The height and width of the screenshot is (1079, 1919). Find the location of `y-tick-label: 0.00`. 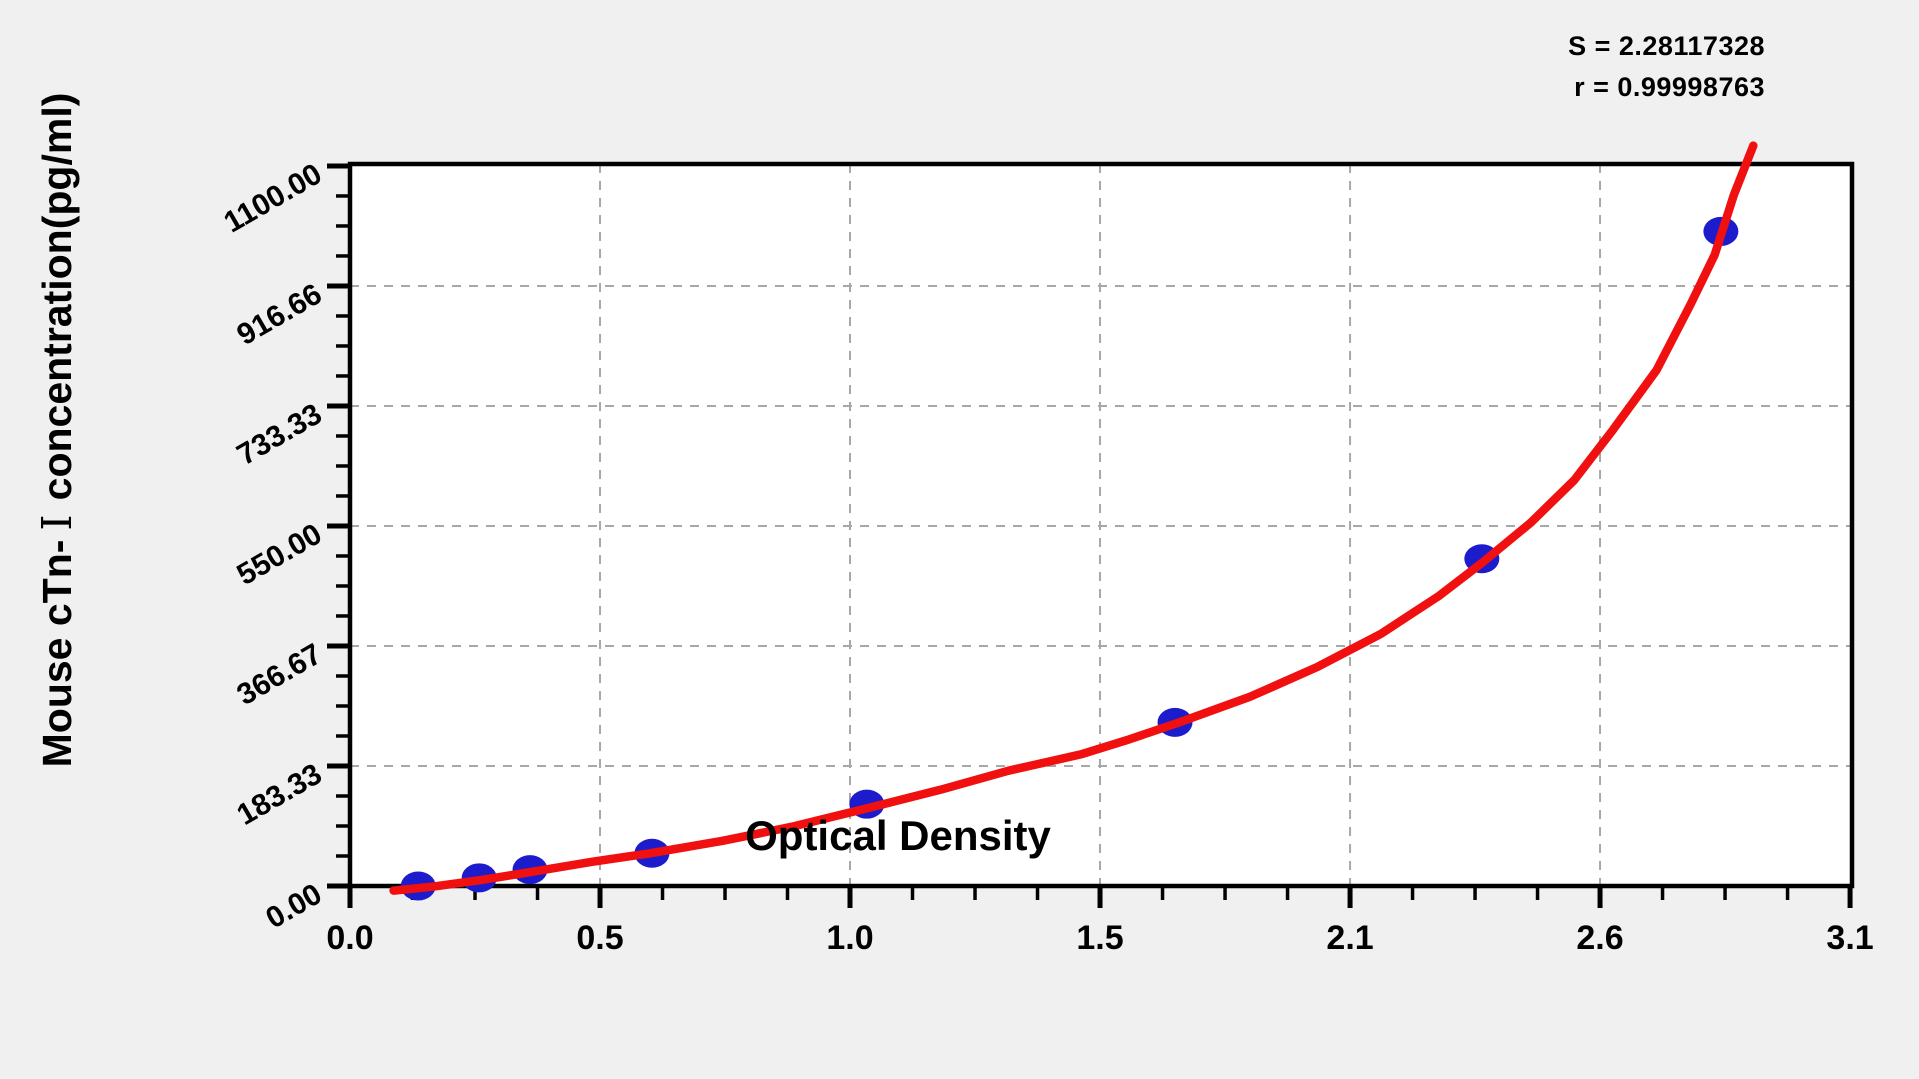

y-tick-label: 0.00 is located at coordinates (293, 906).